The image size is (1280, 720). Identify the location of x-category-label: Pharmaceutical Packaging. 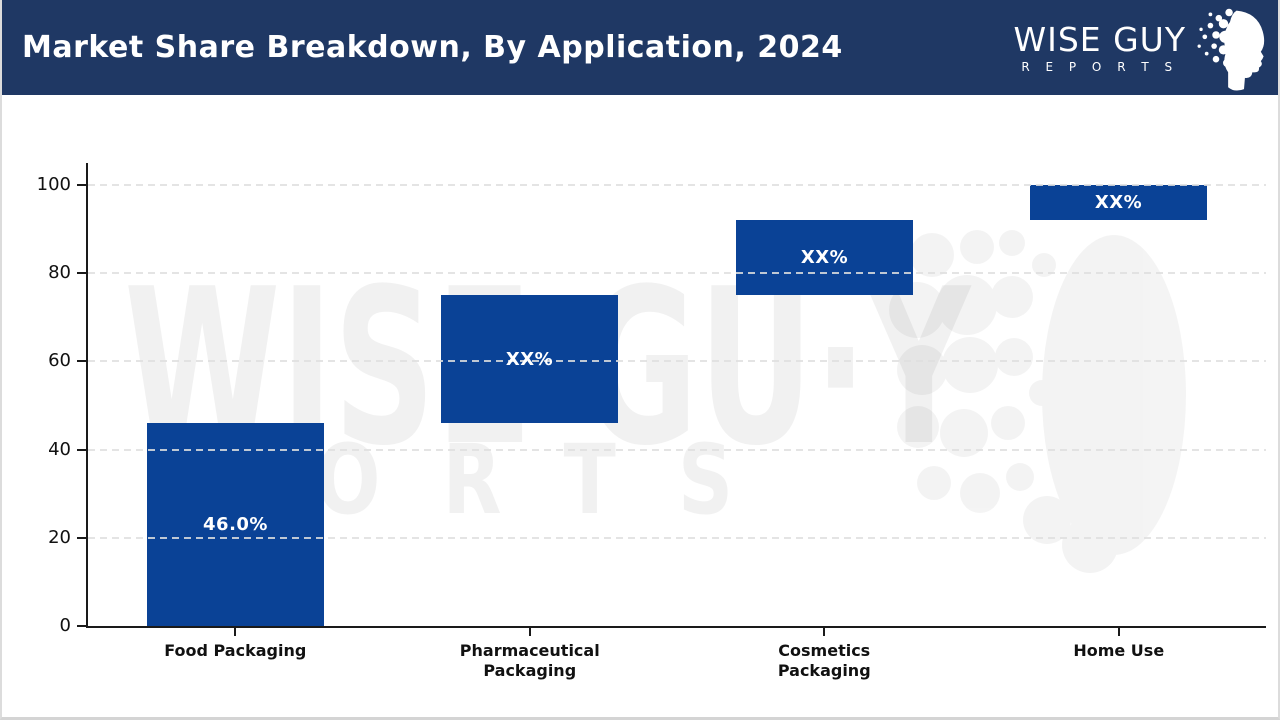
(529, 660).